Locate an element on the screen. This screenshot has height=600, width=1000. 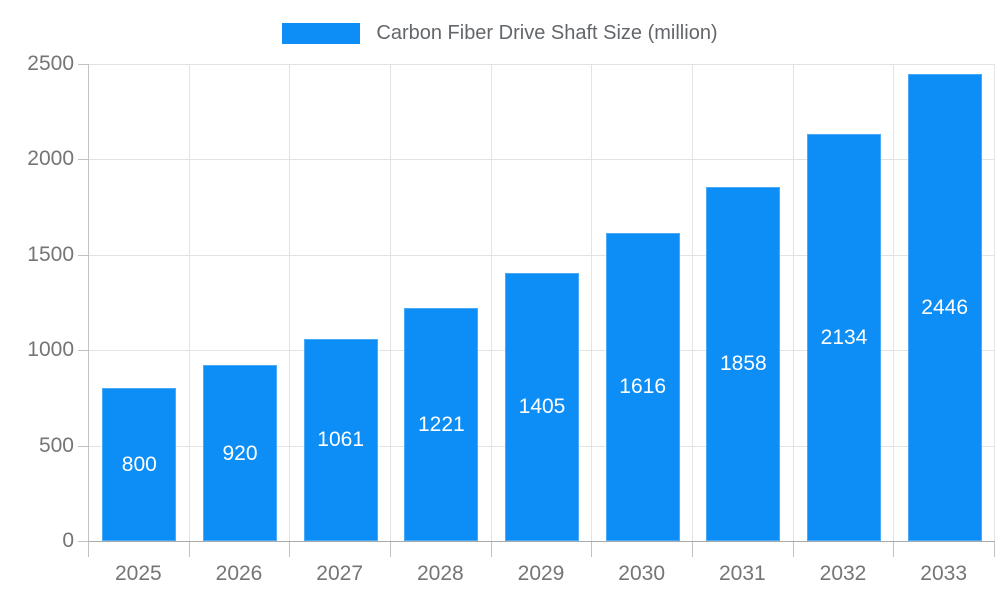
bar-value-label: 1221 is located at coordinates (441, 425).